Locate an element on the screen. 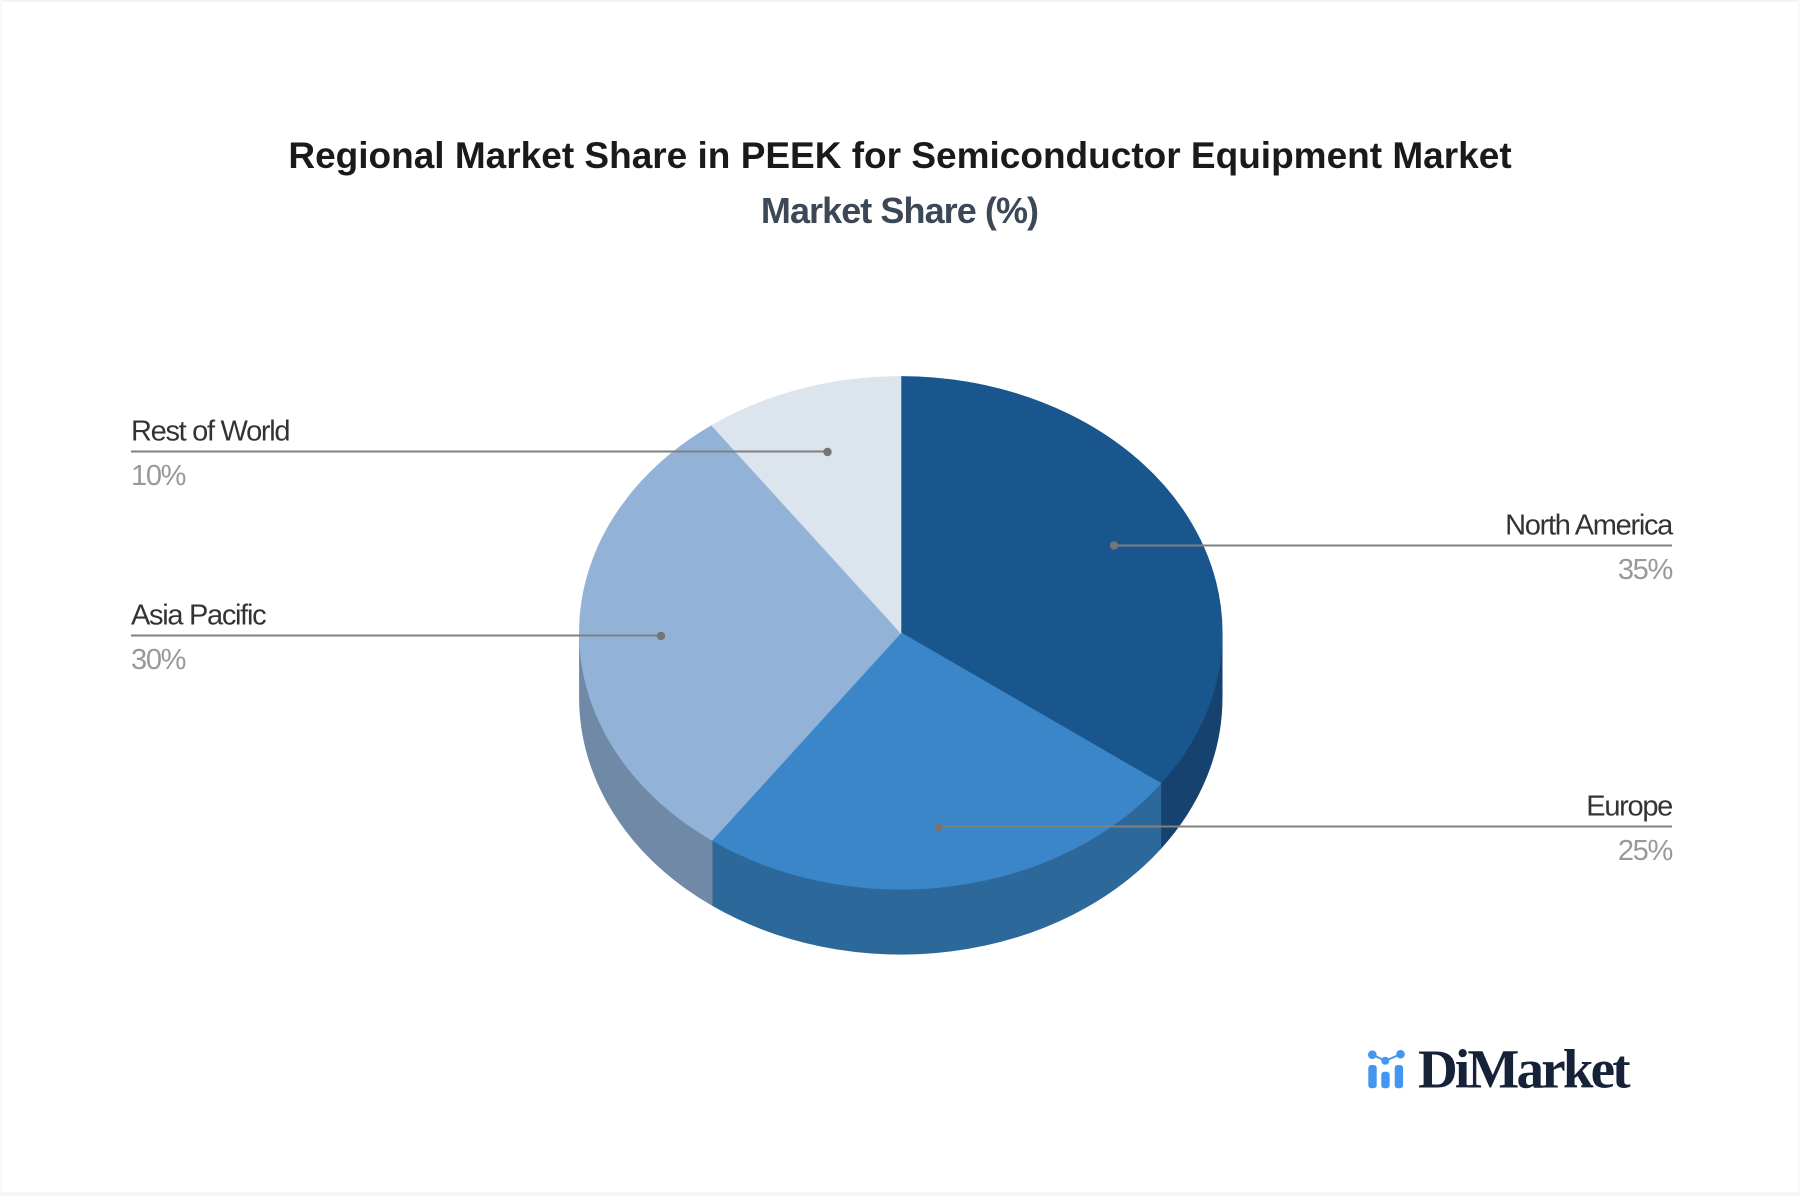 The height and width of the screenshot is (1196, 1800). svg-text: 10% is located at coordinates (158, 476).